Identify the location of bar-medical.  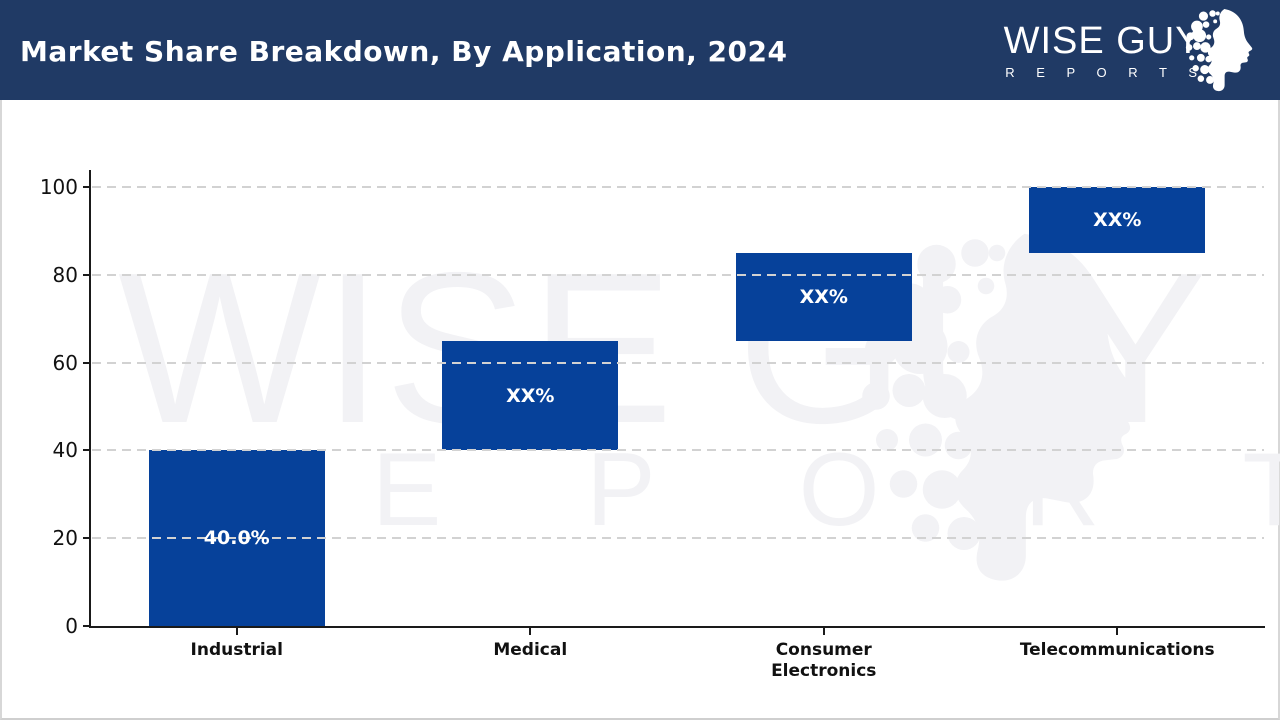
(530, 395).